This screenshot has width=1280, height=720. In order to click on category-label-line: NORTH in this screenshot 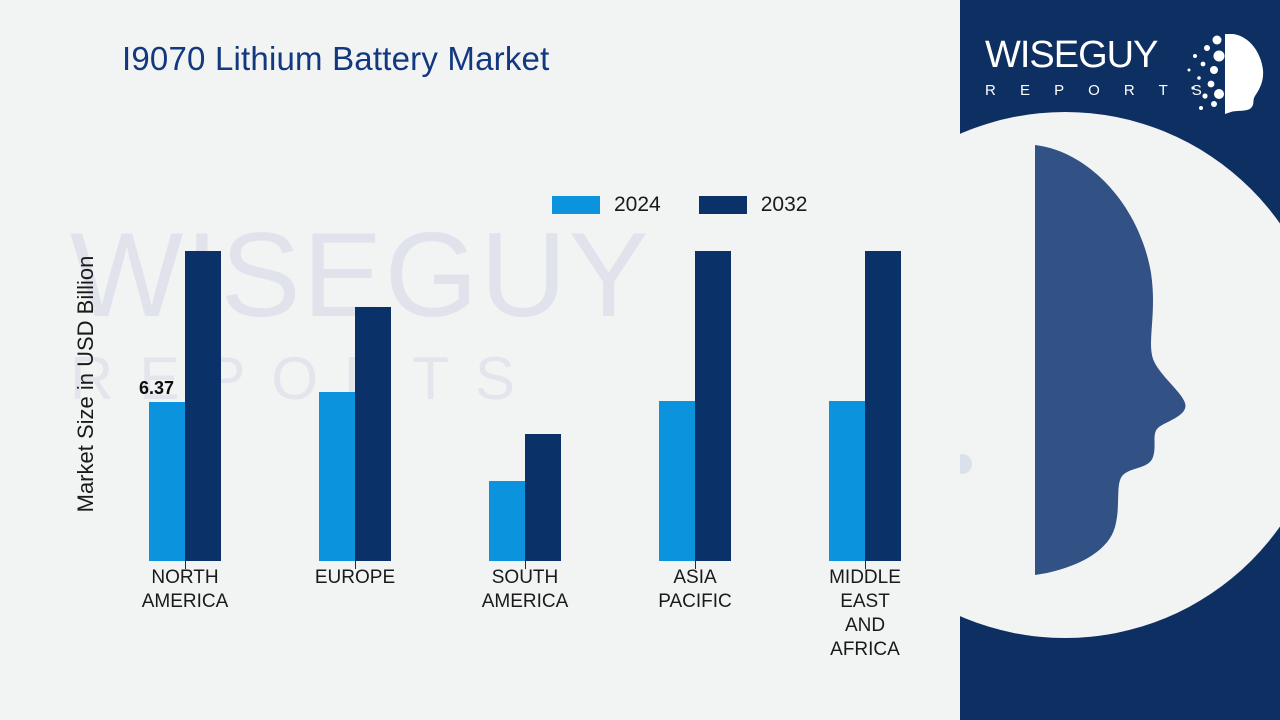, I will do `click(185, 577)`.